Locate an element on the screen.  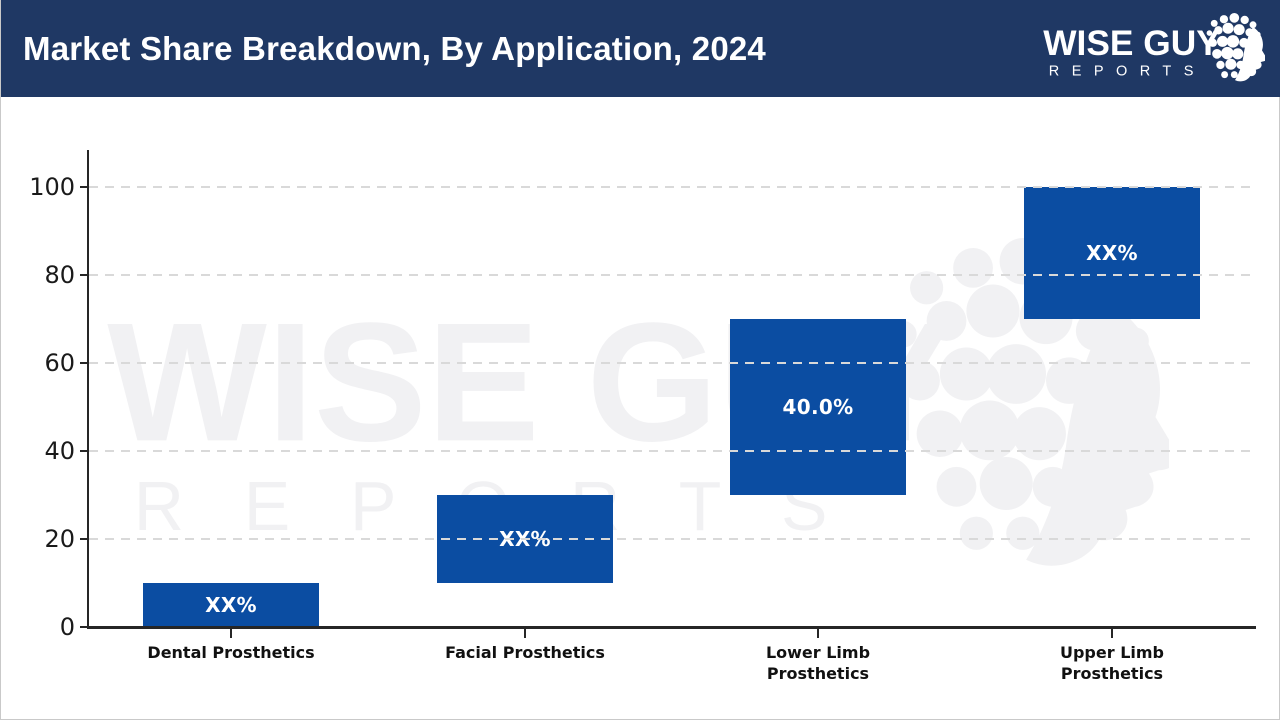
y-tick-label-80: 80 is located at coordinates (59, 275).